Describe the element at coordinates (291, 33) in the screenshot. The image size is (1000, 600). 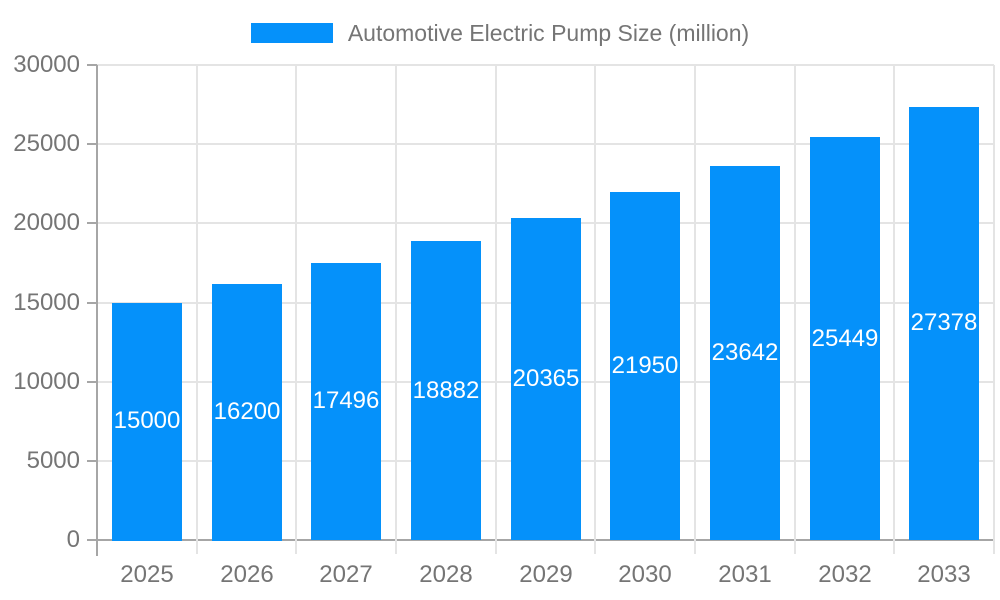
I see `legend-swatch` at that location.